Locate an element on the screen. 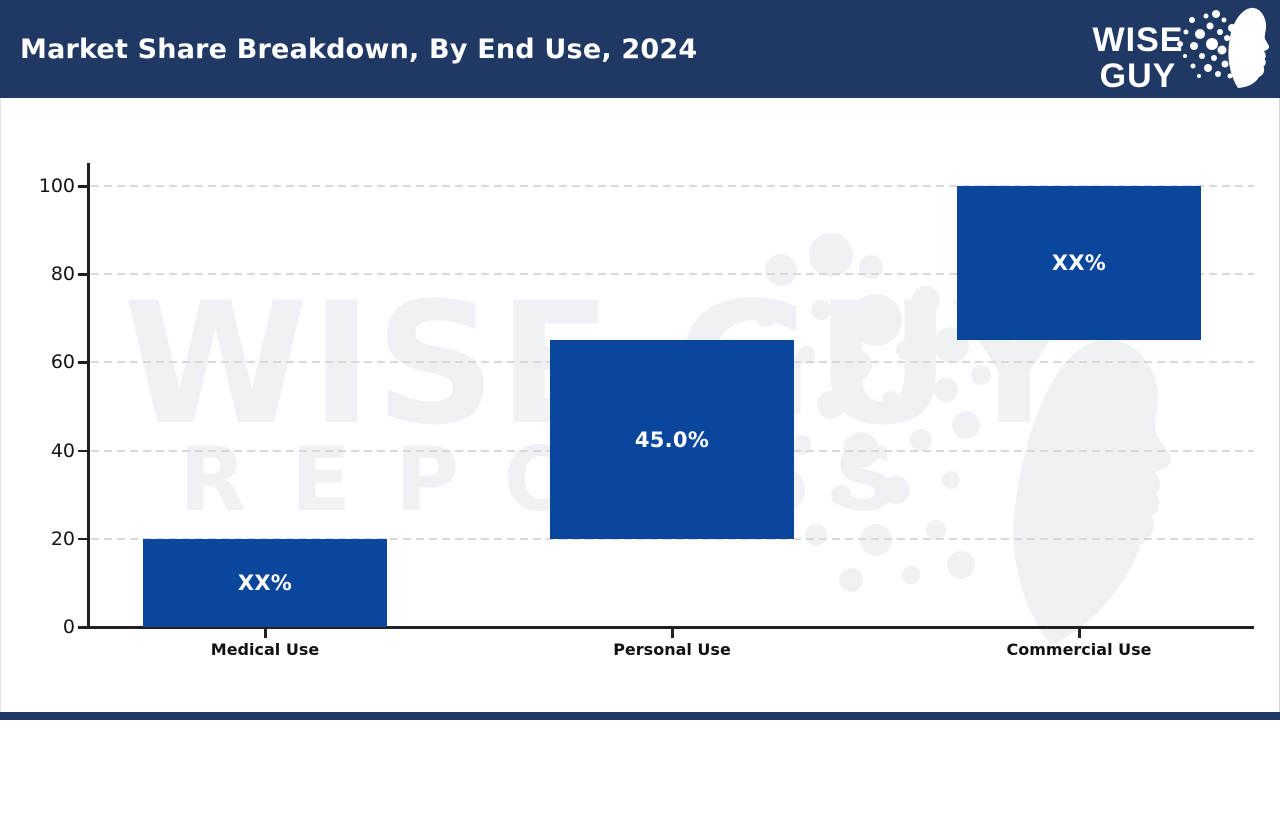 The height and width of the screenshot is (818, 1280). footer-bar is located at coordinates (640, 716).